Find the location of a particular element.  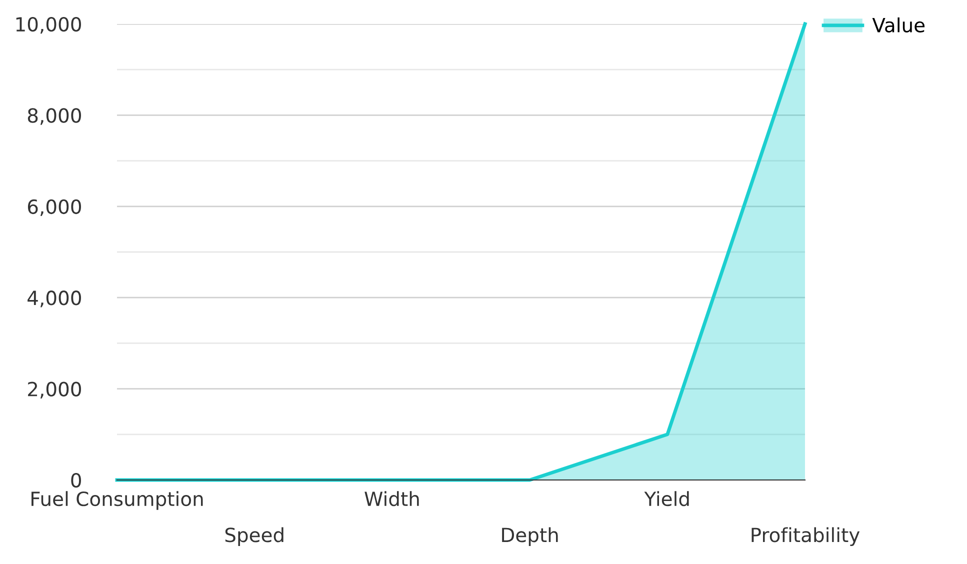

y-tick-label: 4,000 is located at coordinates (54, 299).